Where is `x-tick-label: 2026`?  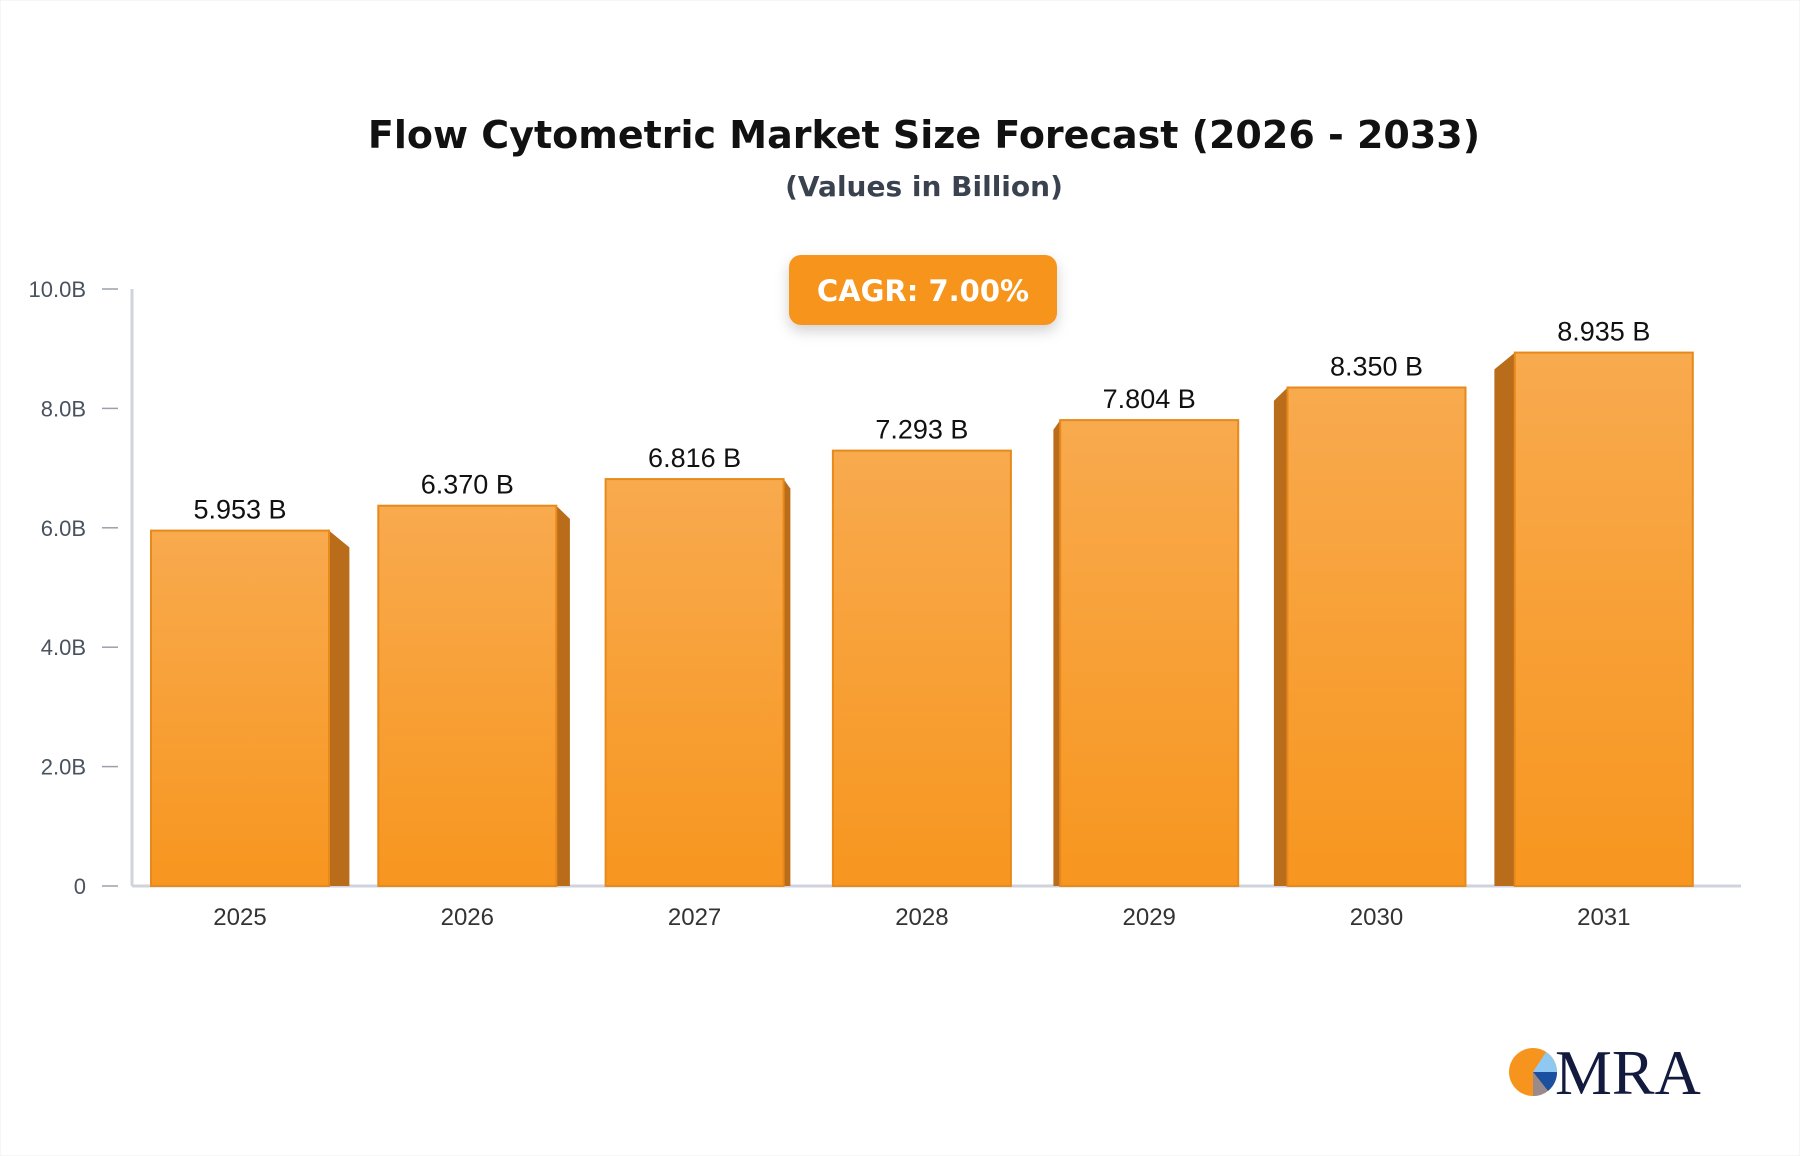 x-tick-label: 2026 is located at coordinates (467, 917).